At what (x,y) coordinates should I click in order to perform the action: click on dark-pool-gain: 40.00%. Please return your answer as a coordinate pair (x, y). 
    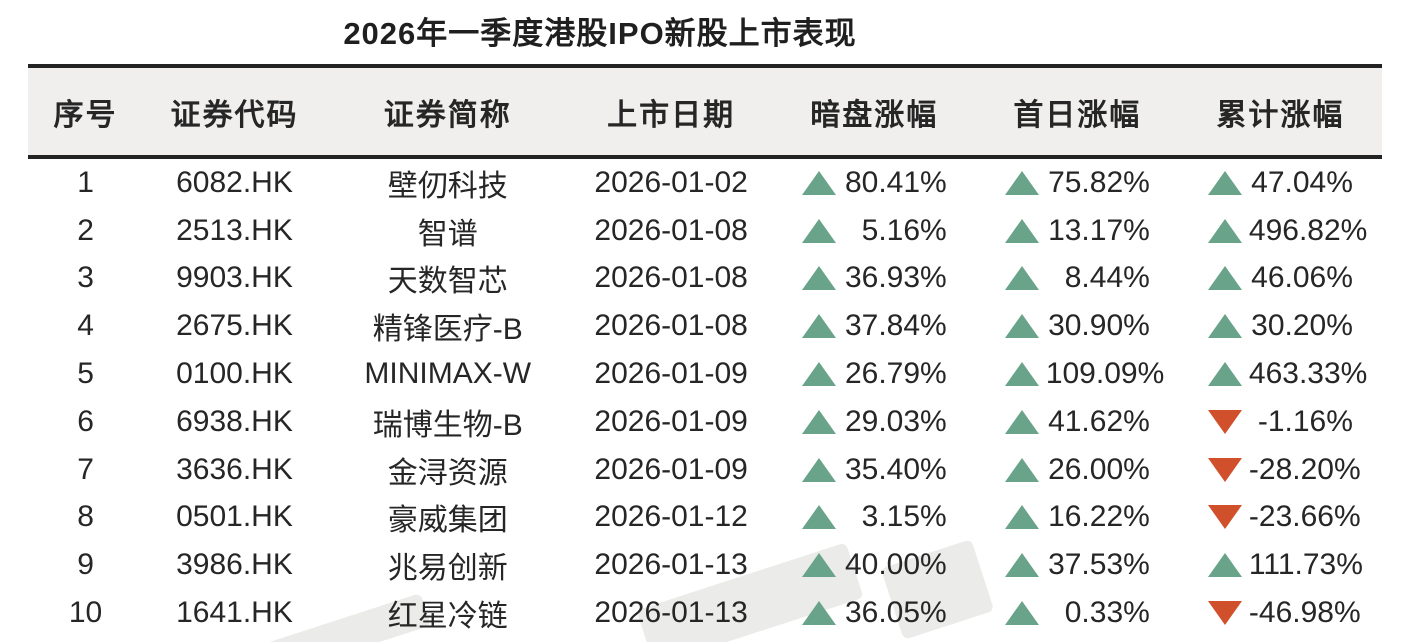
    Looking at the image, I should click on (874, 565).